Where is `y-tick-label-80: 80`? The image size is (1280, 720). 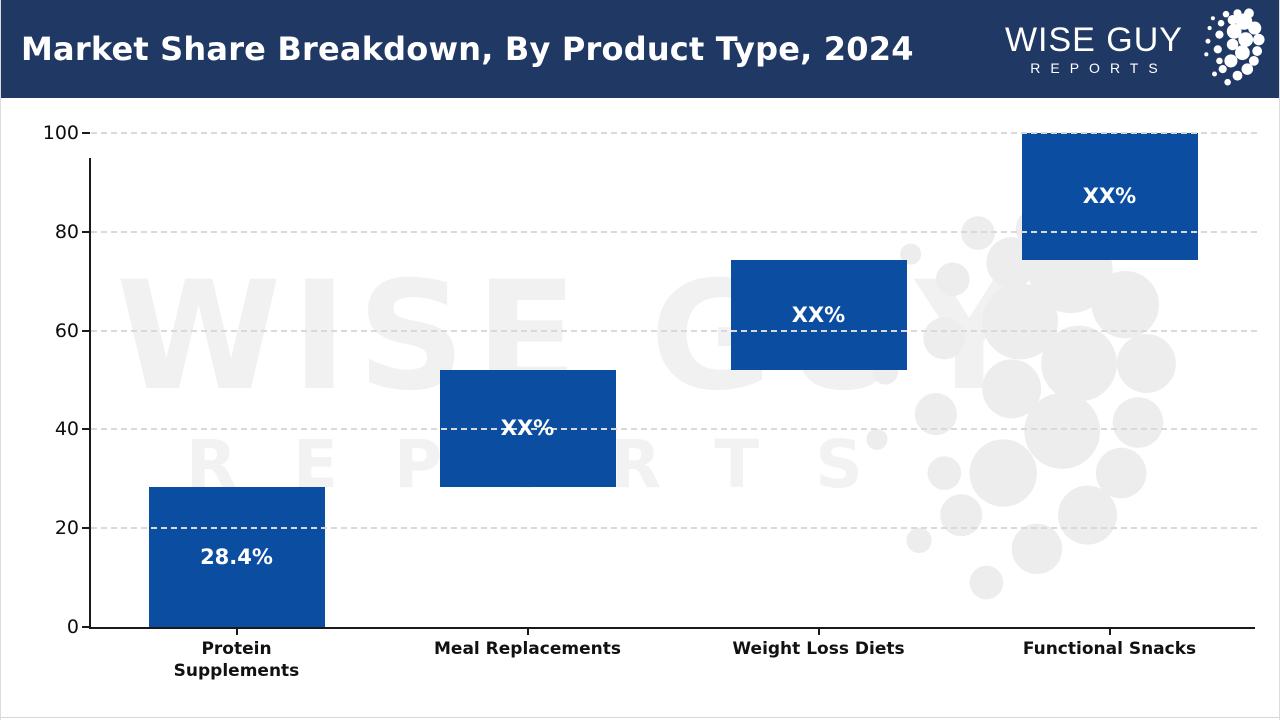 y-tick-label-80: 80 is located at coordinates (66, 231).